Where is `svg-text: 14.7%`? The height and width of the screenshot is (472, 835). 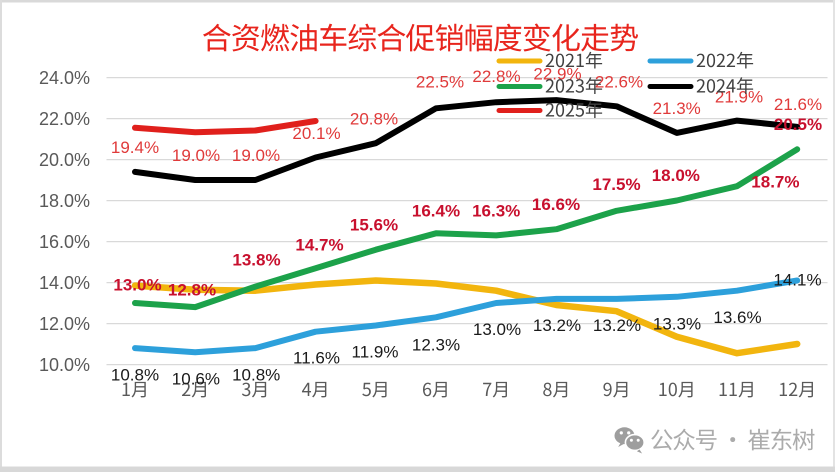
svg-text: 14.7% is located at coordinates (319, 245).